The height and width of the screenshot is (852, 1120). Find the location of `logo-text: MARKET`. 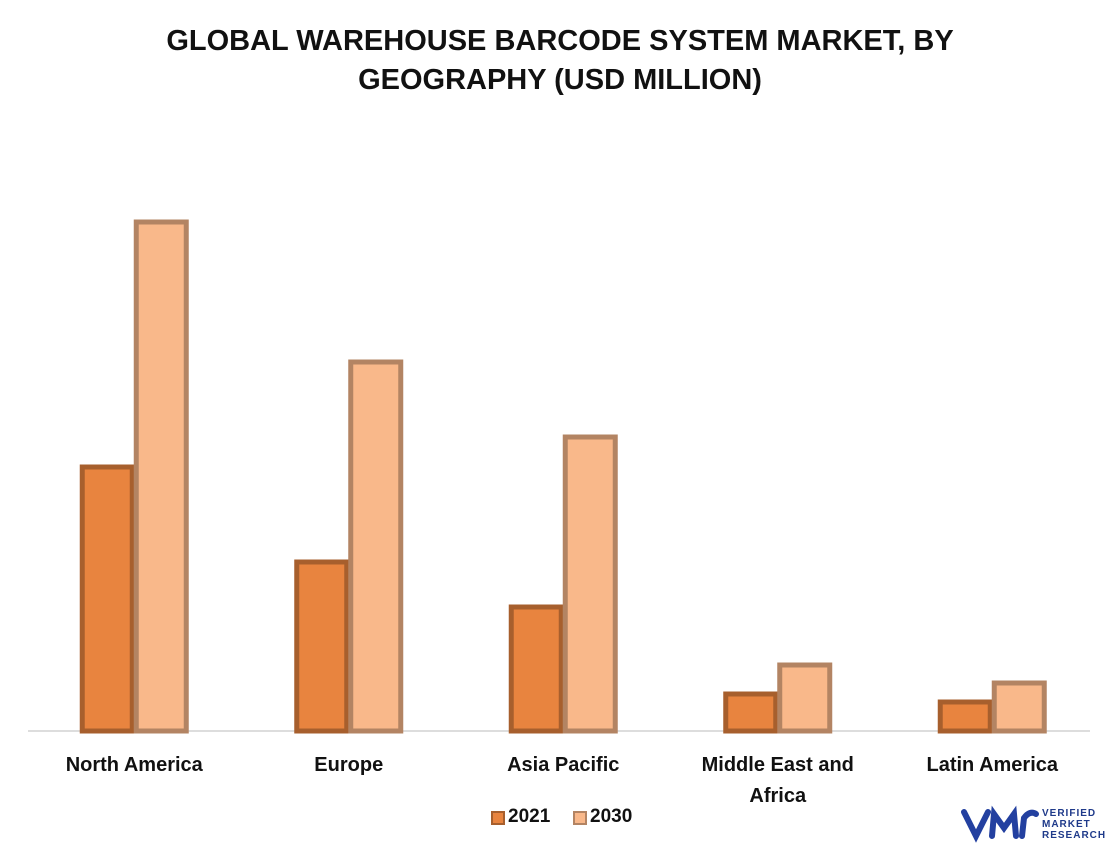

logo-text: MARKET is located at coordinates (1066, 824).